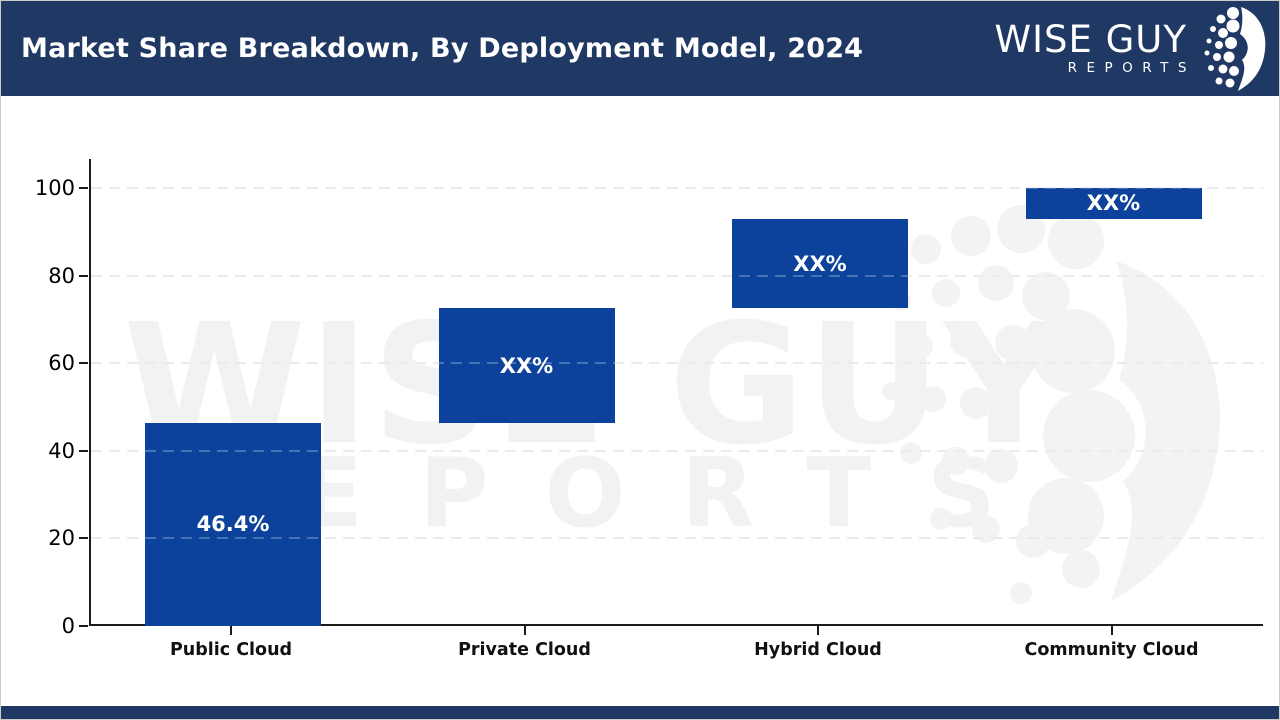 This screenshot has height=720, width=1280. I want to click on brand-subname: REPORTS, so click(1131, 68).